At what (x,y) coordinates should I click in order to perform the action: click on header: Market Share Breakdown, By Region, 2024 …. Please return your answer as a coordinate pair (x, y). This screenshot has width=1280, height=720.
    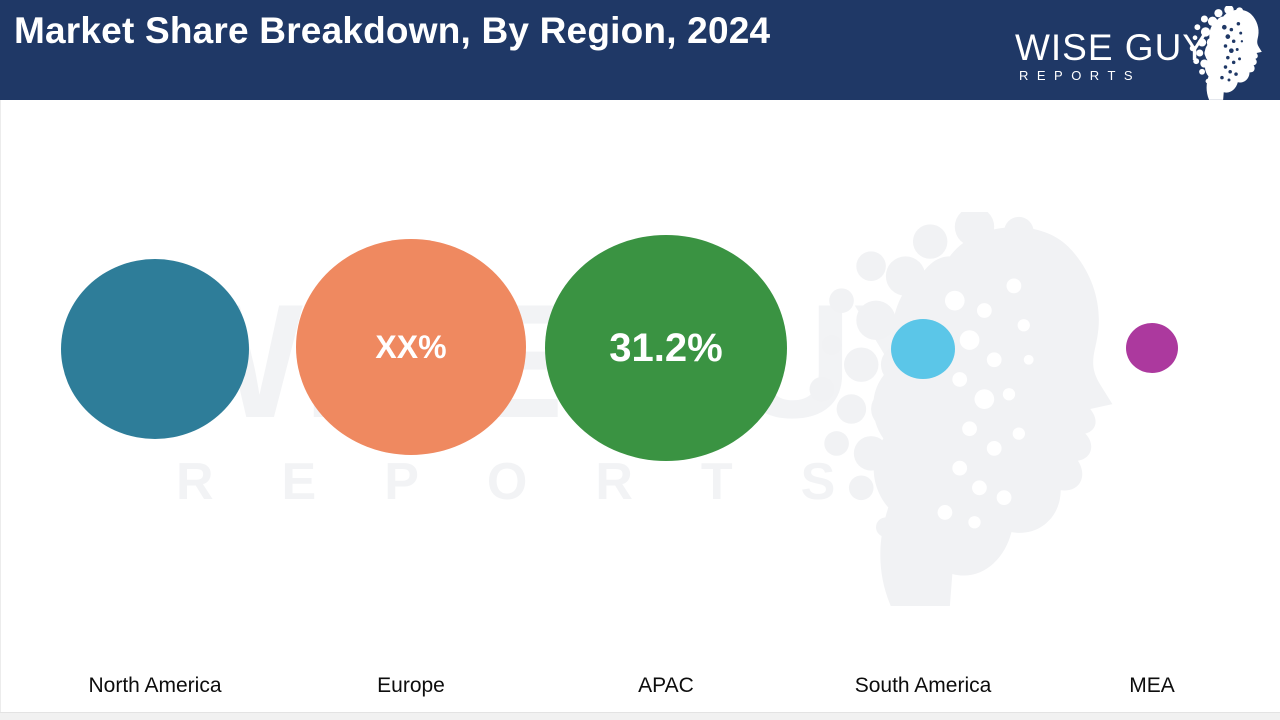
    Looking at the image, I should click on (640, 50).